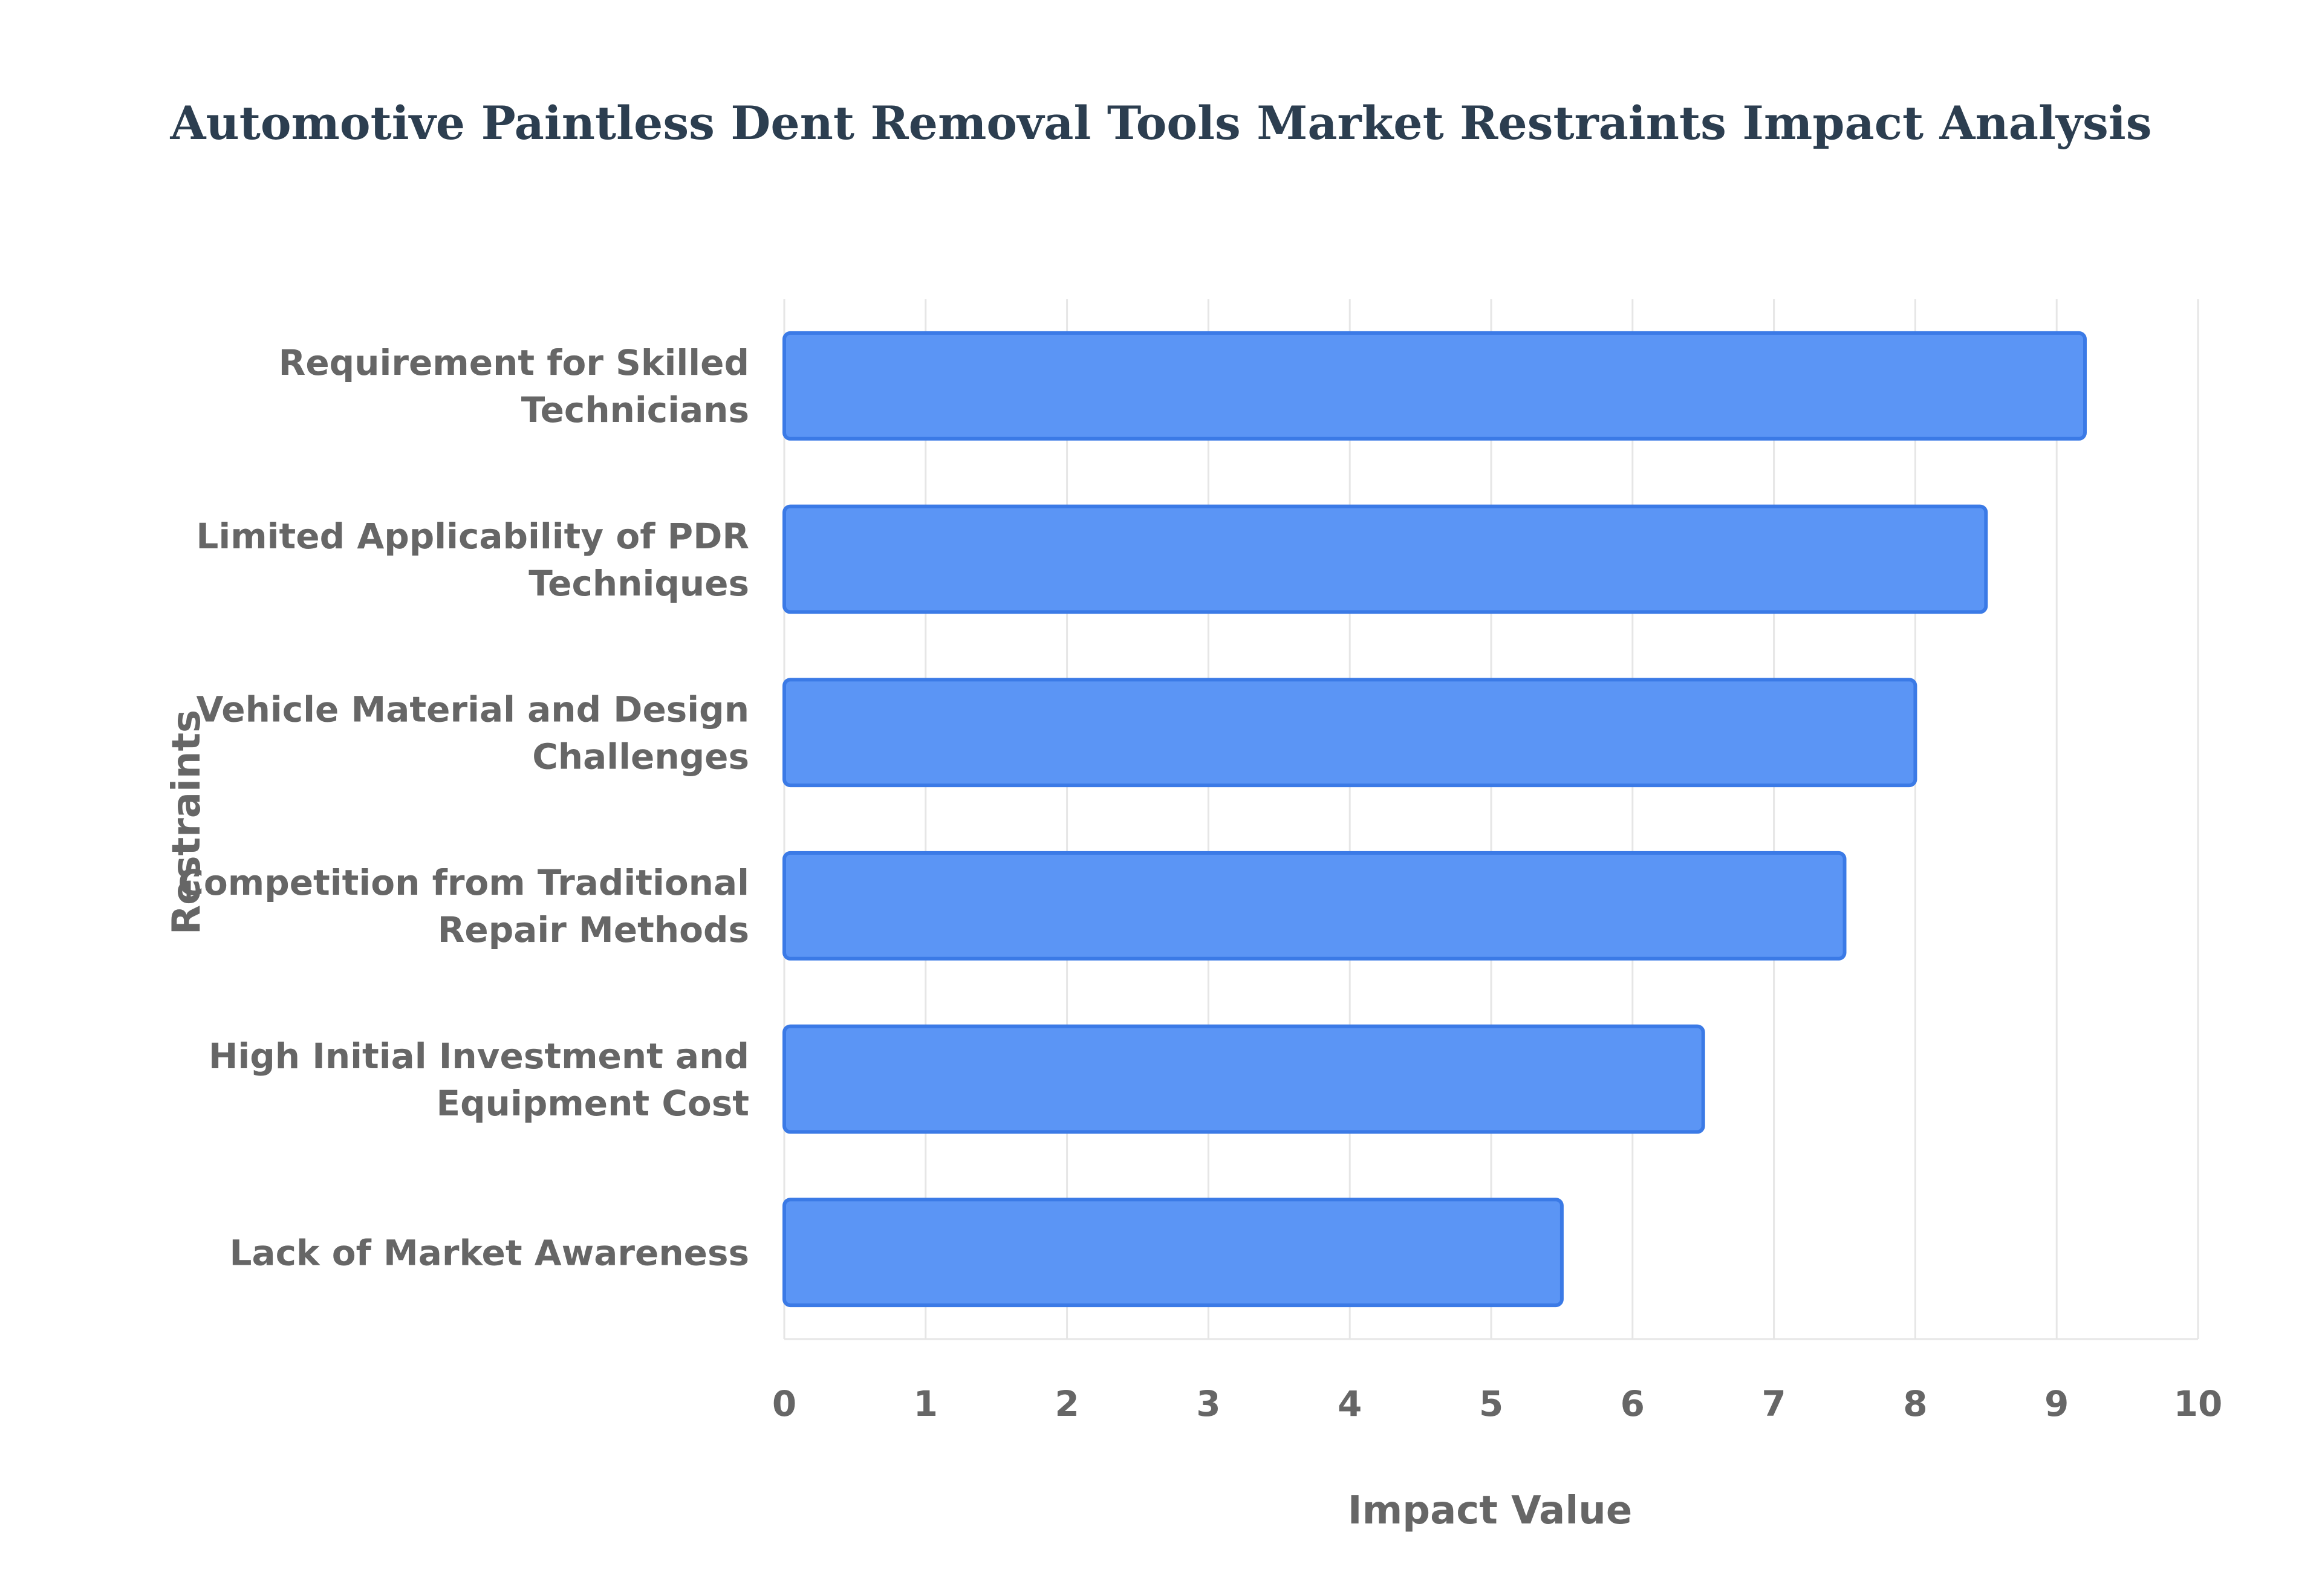 This screenshot has height=1596, width=2322. Describe the element at coordinates (464, 882) in the screenshot. I see `y-tick-label-line: Competition from Traditional` at that location.